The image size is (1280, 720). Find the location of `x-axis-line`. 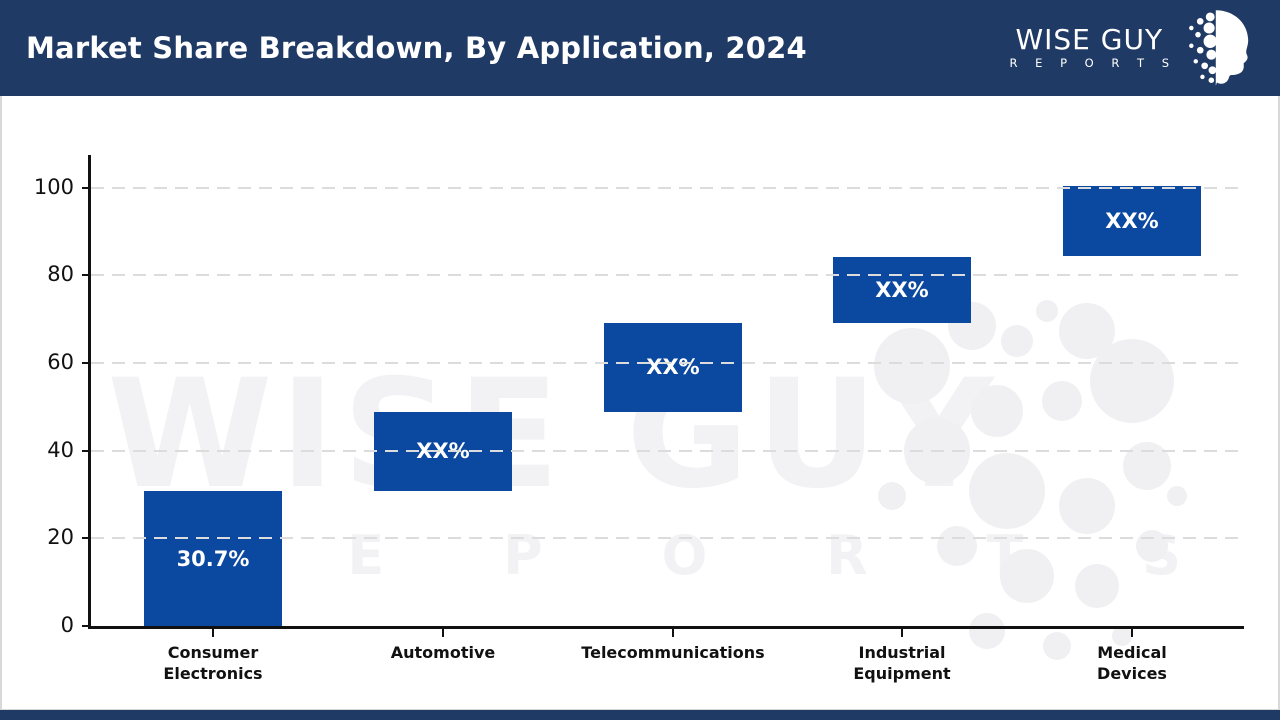

x-axis-line is located at coordinates (666, 627).